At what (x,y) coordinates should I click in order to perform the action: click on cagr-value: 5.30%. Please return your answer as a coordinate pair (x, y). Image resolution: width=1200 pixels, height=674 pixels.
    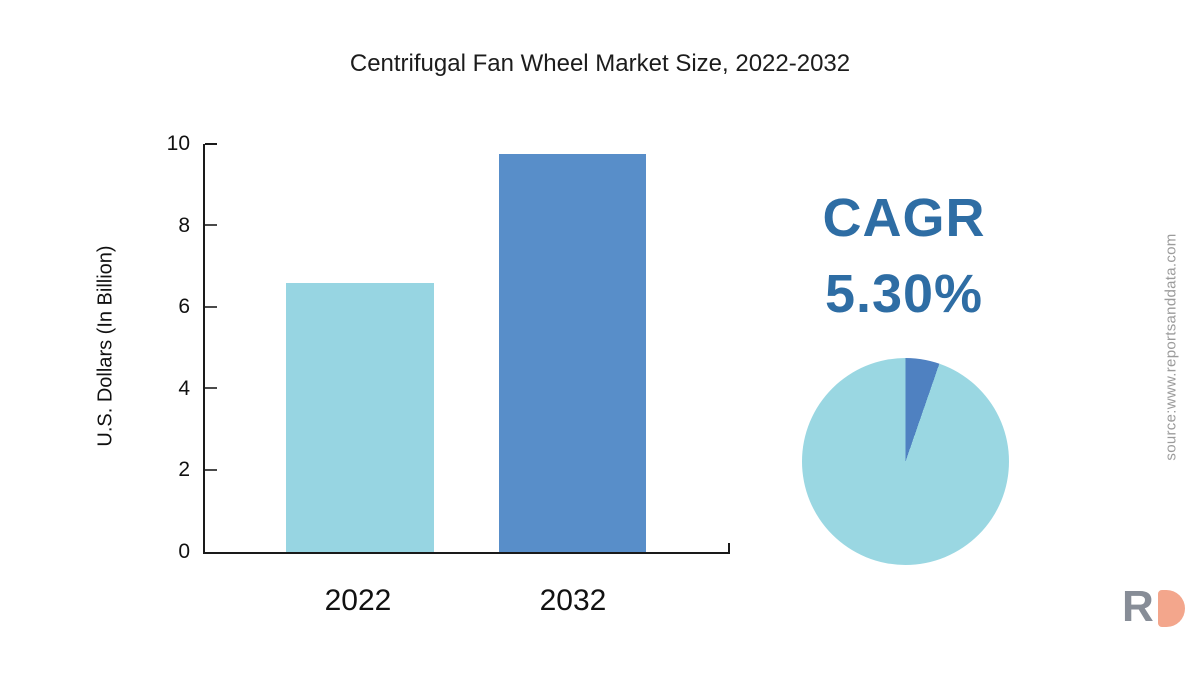
    Looking at the image, I should click on (904, 294).